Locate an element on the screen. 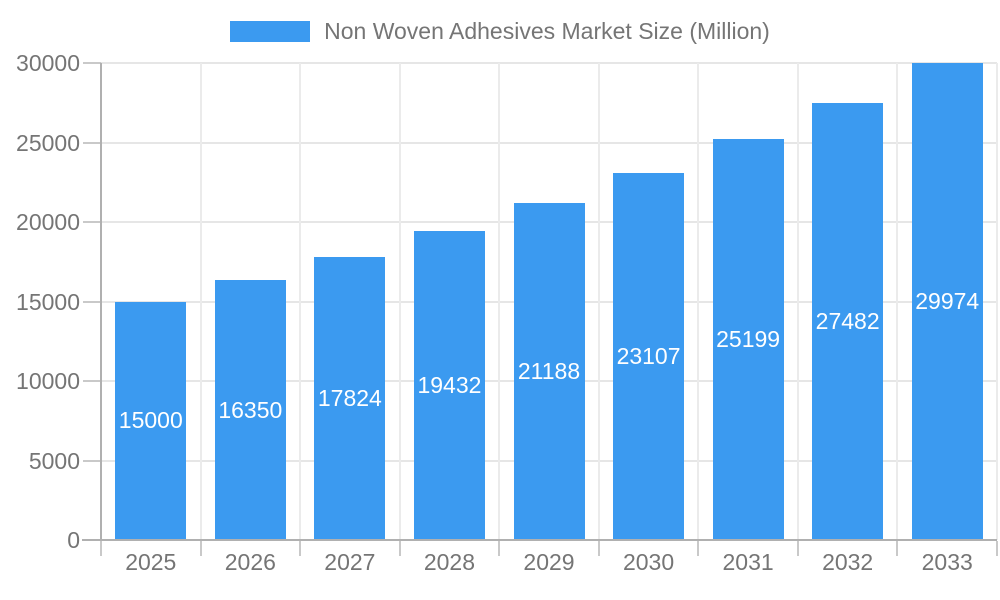 Image resolution: width=1000 pixels, height=600 pixels. bar-value-label: 29974 is located at coordinates (947, 301).